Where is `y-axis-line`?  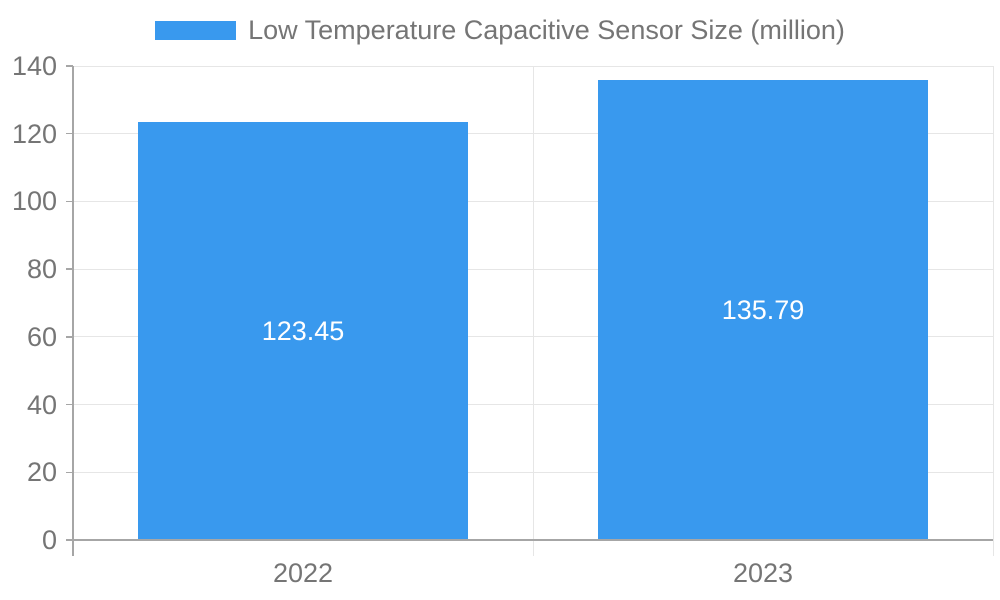
y-axis-line is located at coordinates (73, 311).